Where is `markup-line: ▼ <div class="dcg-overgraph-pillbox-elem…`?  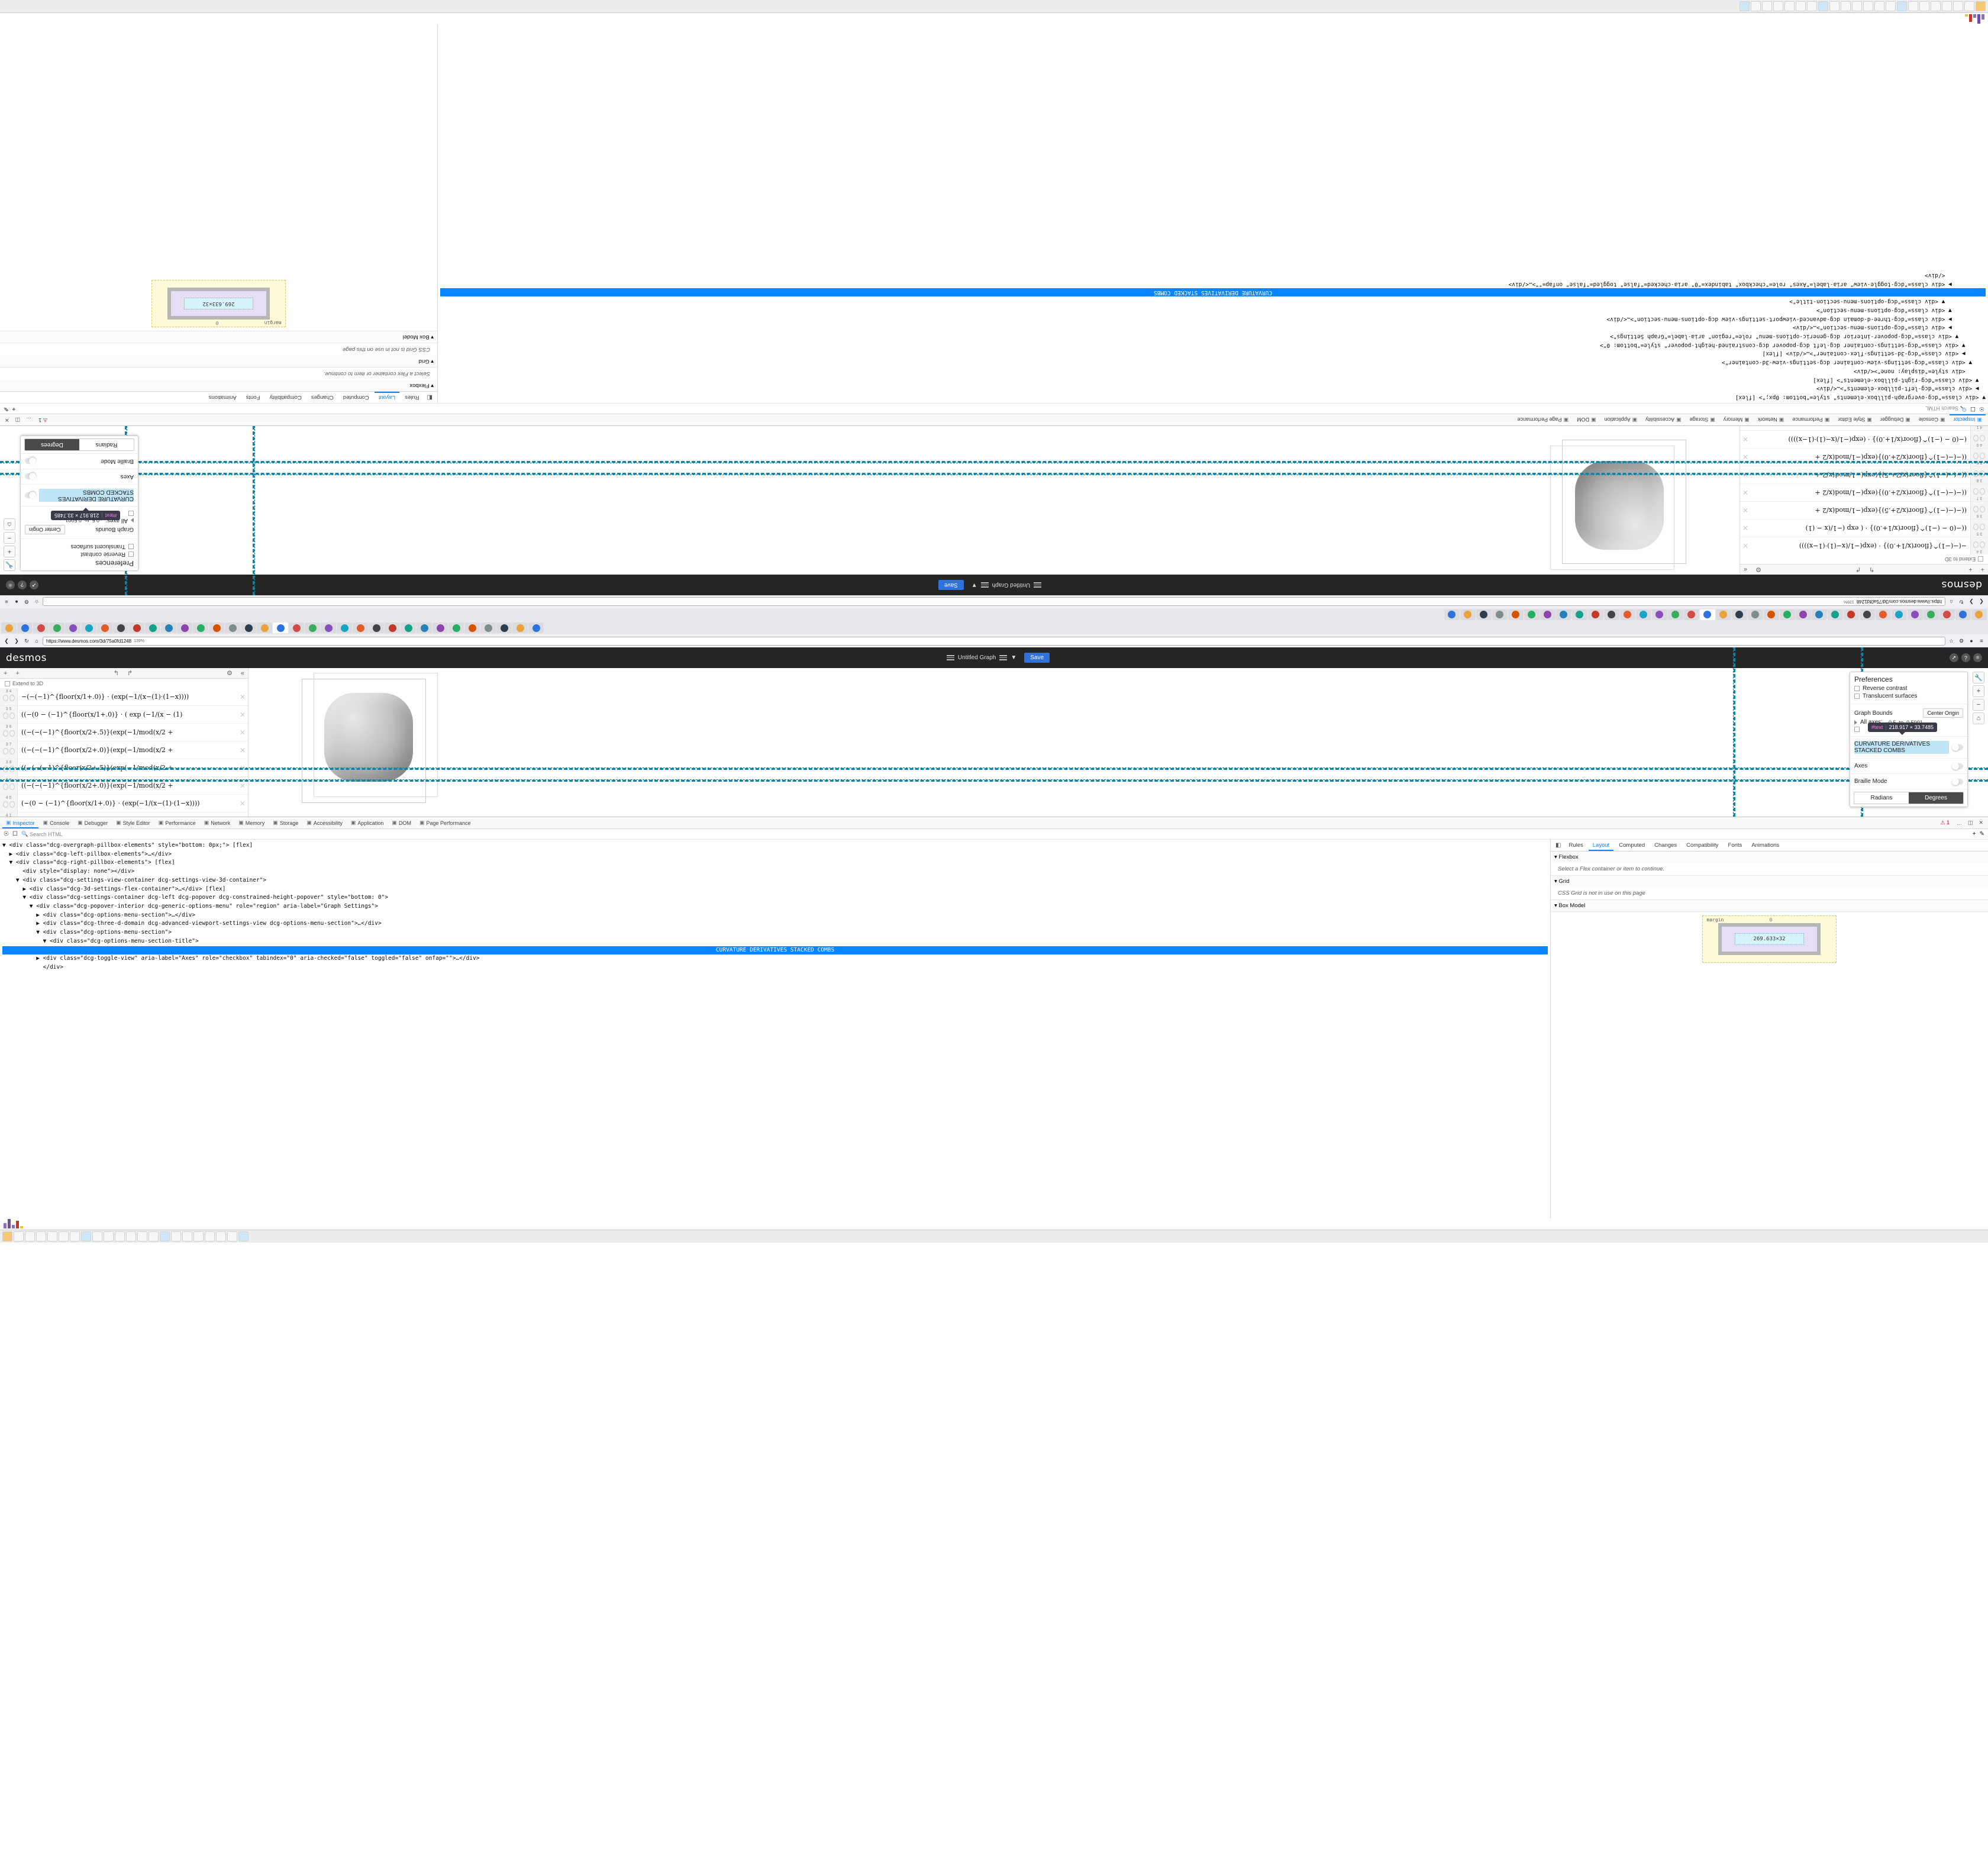
markup-line: ▼ <div class="dcg-overgraph-pillbox-elem… is located at coordinates (127, 845).